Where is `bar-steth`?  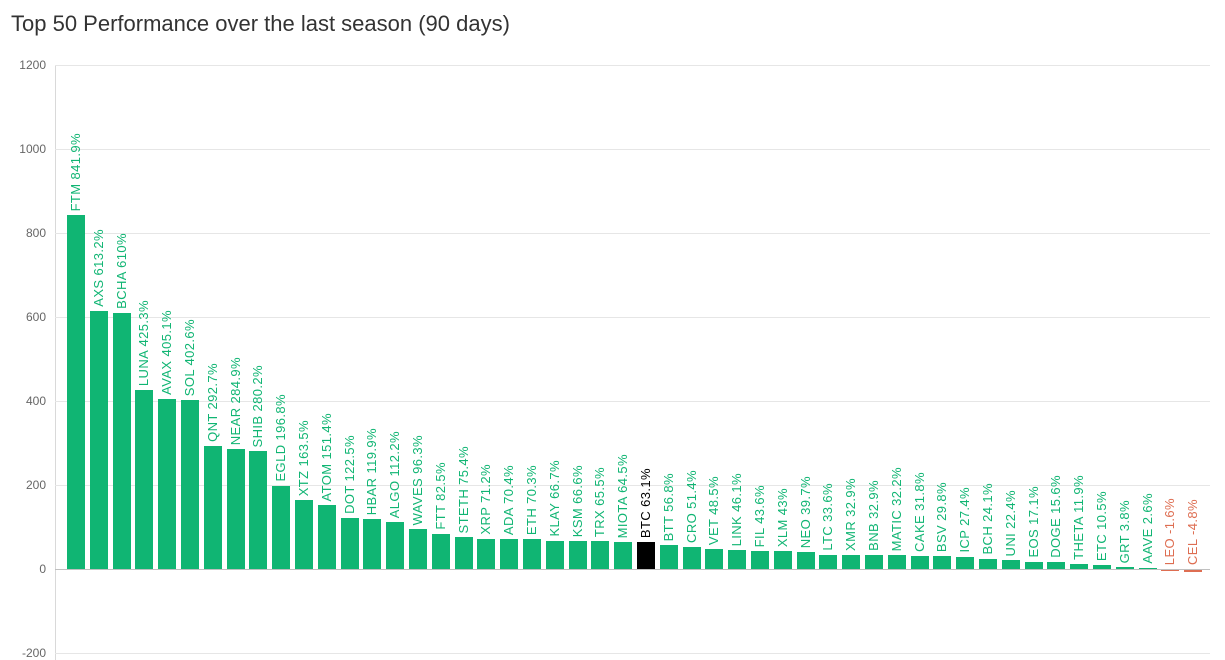 bar-steth is located at coordinates (464, 553).